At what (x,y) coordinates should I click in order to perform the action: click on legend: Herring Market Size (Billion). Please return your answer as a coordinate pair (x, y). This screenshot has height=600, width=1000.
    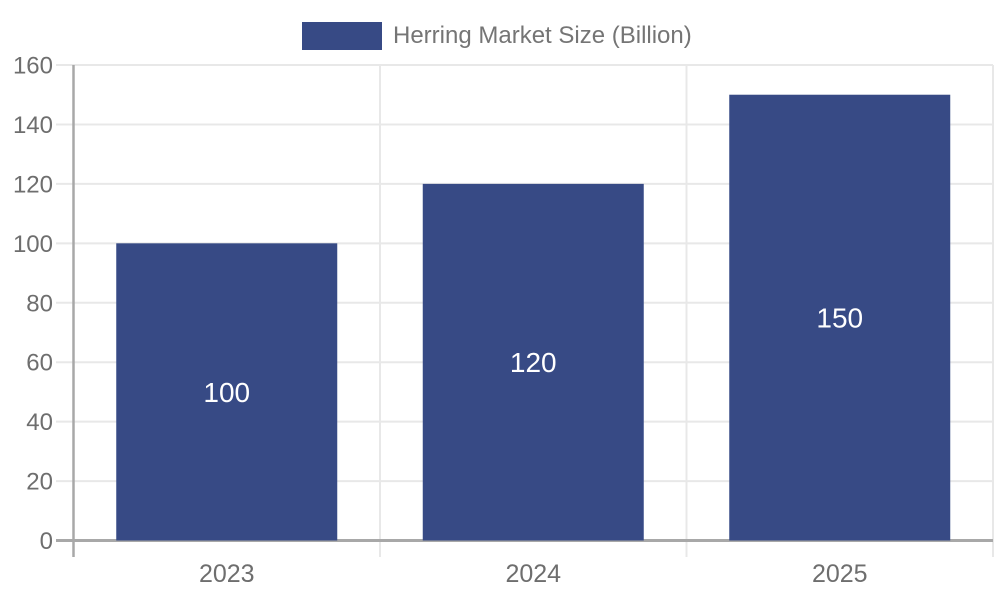
    Looking at the image, I should click on (497, 36).